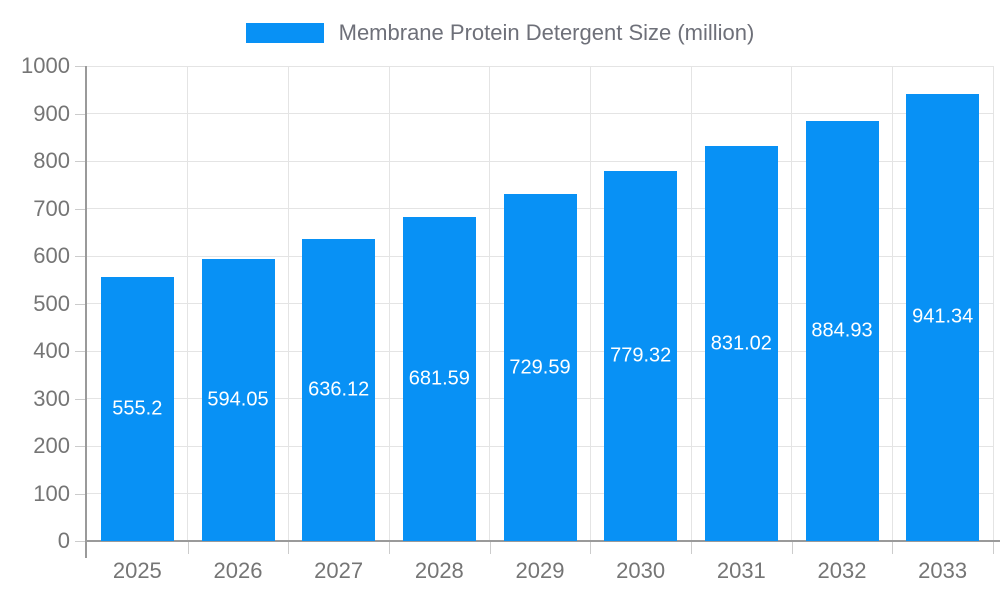 This screenshot has height=600, width=1000. I want to click on bar-2027: 636.12, so click(339, 389).